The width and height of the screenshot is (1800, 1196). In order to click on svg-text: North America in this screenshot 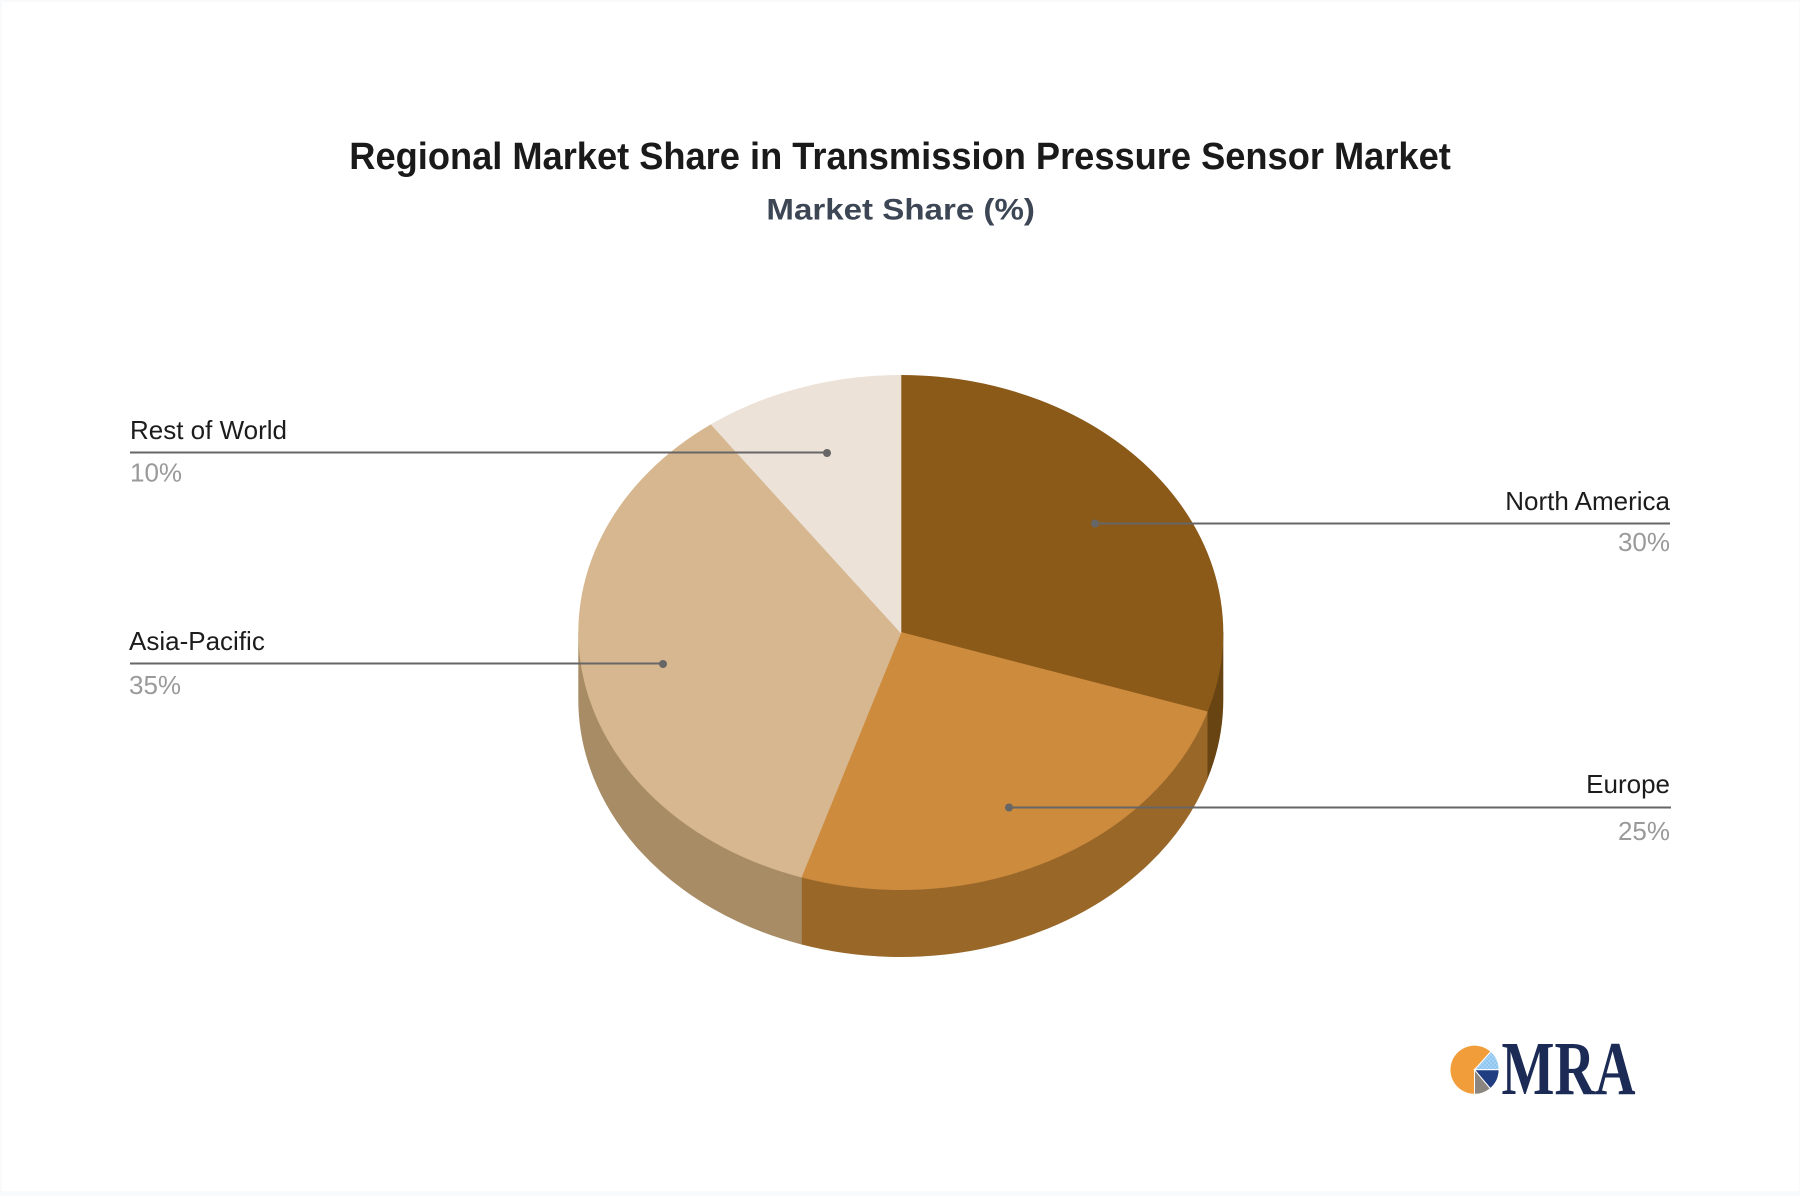, I will do `click(1587, 501)`.